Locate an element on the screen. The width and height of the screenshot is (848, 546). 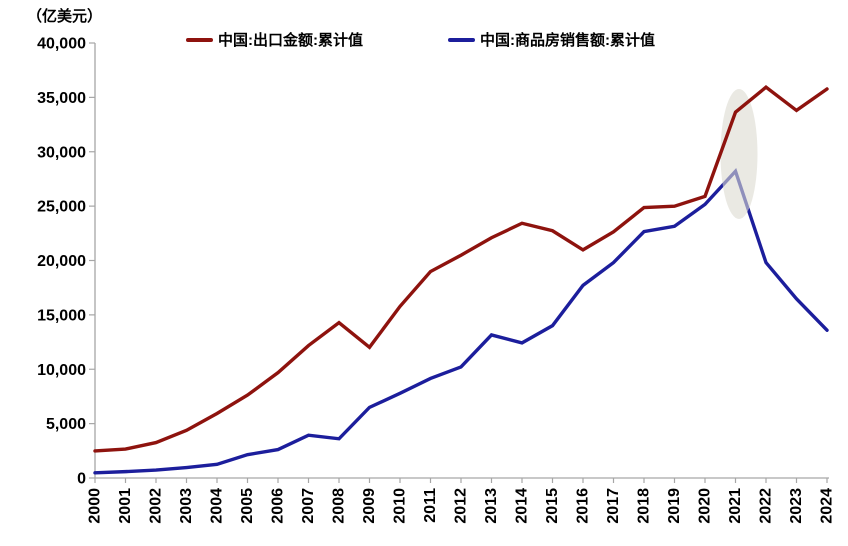
y-tick-label: 35,000 is located at coordinates (61, 98).